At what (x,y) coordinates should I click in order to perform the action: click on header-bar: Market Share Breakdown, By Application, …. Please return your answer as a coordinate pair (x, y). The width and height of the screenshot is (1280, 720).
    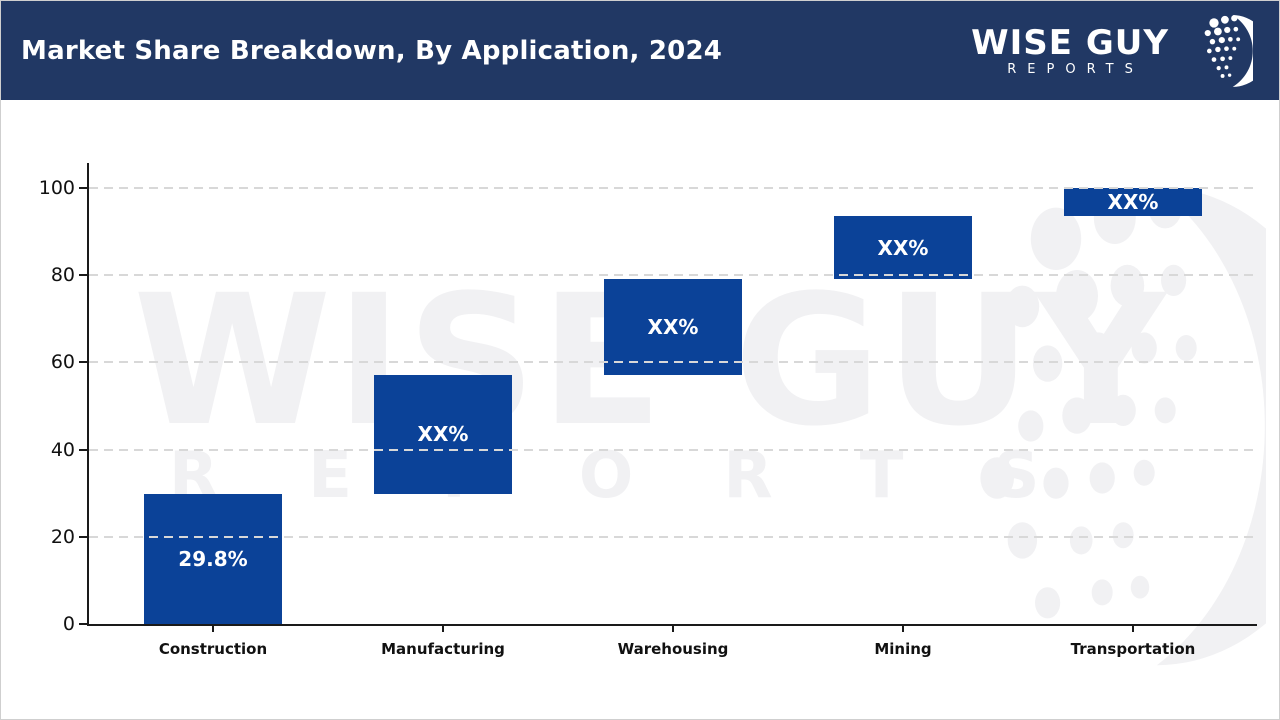
    Looking at the image, I should click on (640, 50).